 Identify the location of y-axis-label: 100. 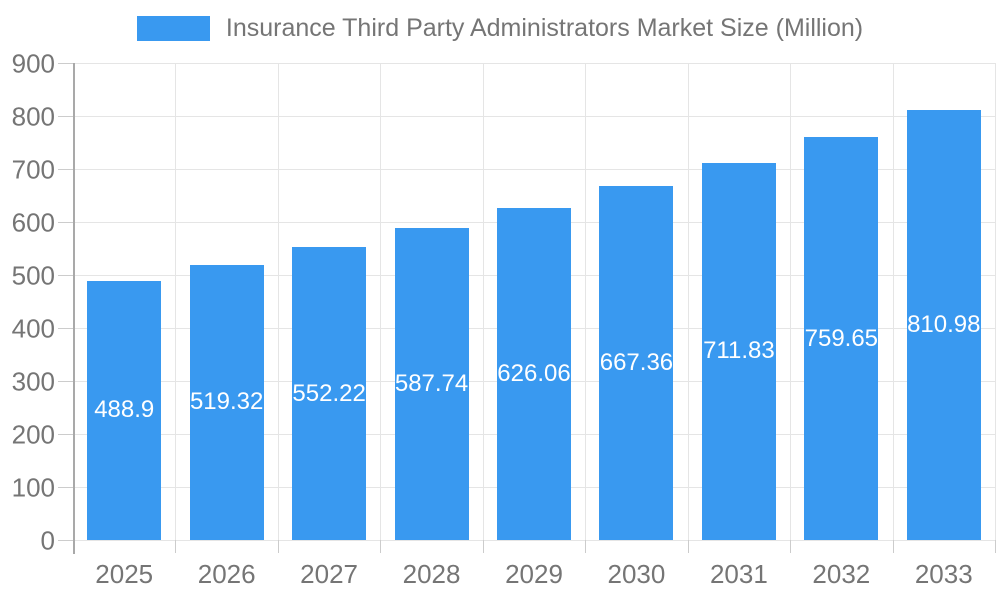
(33, 487).